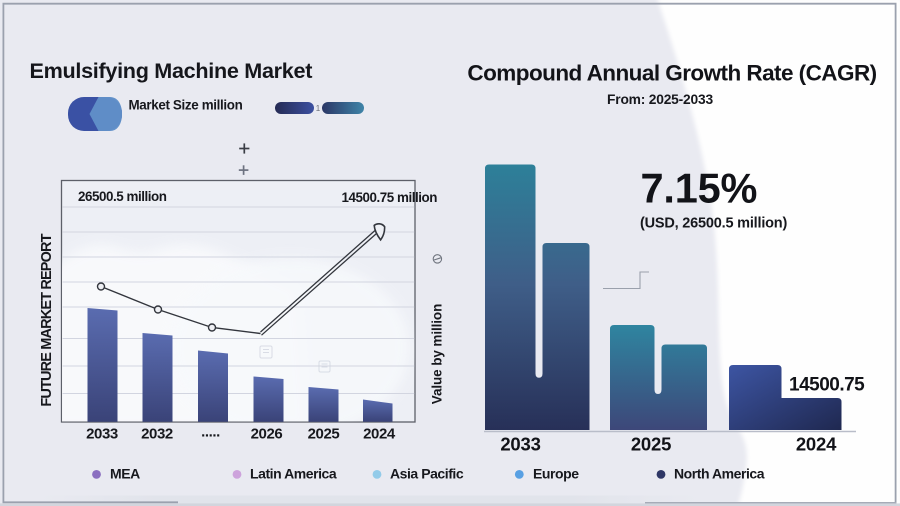  Describe the element at coordinates (713, 224) in the screenshot. I see `svg-text: (USD, 26500.5 million)` at that location.